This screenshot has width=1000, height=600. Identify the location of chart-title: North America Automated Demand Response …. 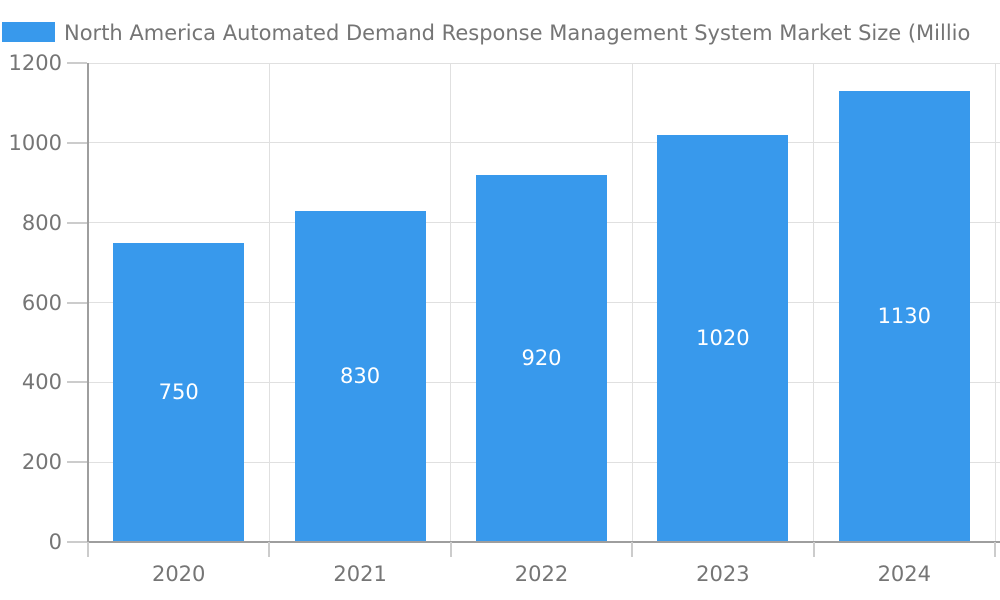
(517, 33).